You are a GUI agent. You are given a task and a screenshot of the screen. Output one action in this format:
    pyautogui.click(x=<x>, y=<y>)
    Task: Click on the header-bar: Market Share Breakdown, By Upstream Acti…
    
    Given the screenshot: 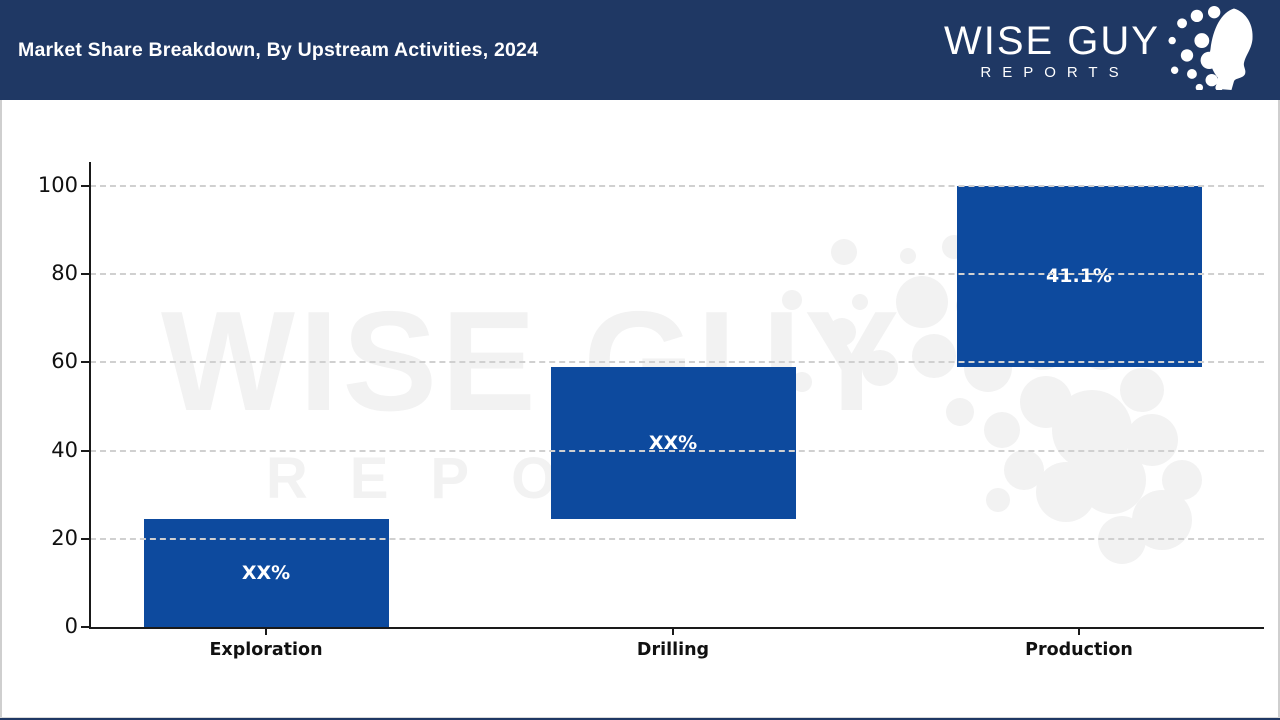 What is the action you would take?
    pyautogui.click(x=640, y=50)
    